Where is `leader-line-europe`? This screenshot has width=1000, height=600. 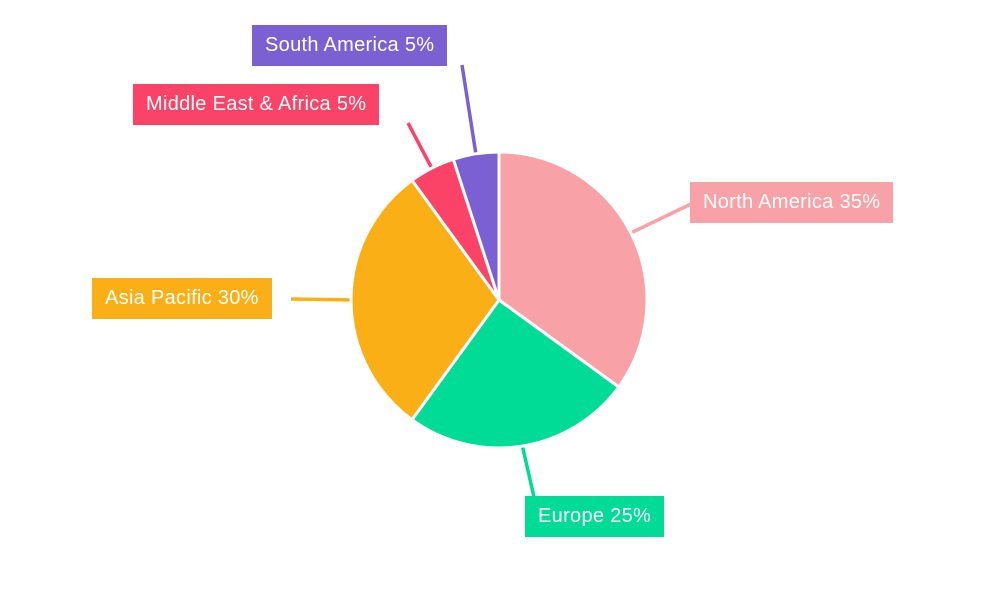
leader-line-europe is located at coordinates (527, 469).